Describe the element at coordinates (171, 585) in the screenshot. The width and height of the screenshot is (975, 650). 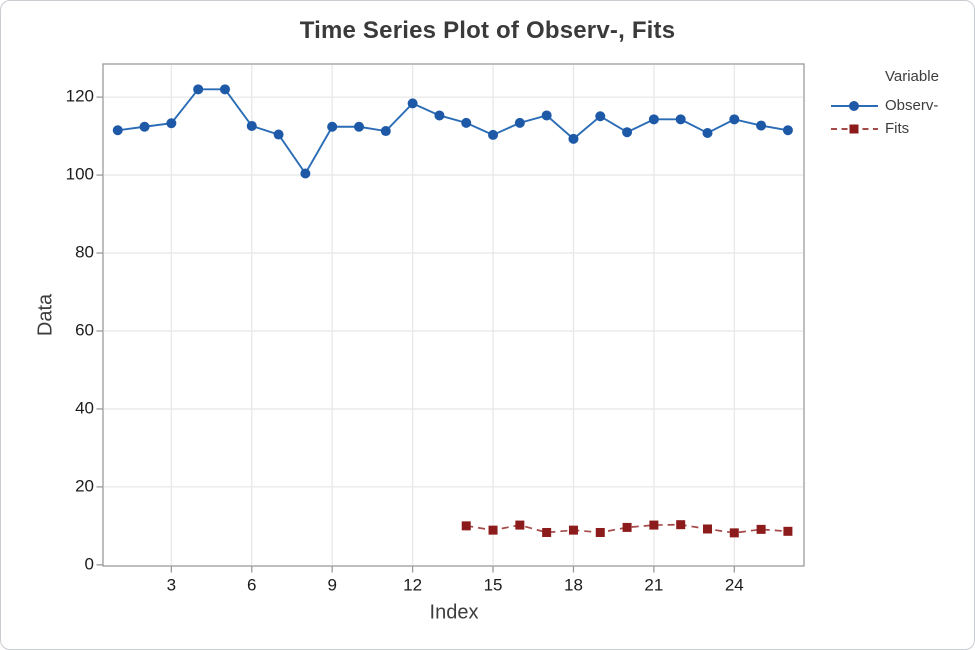
I see `x-tick-label: 3` at that location.